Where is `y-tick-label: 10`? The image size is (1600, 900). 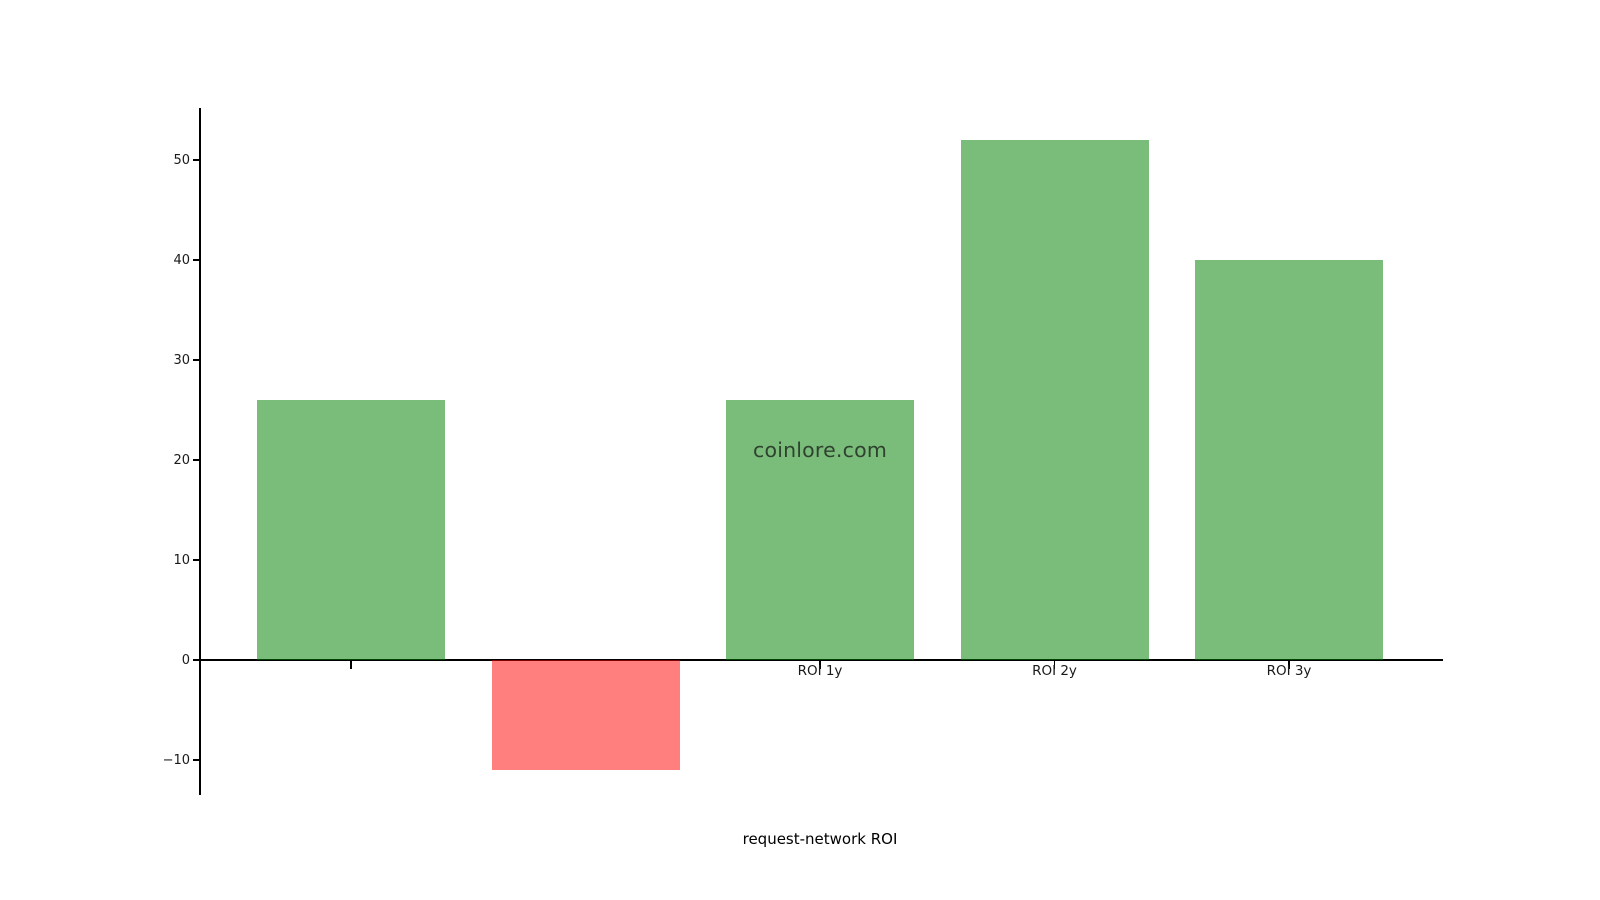 y-tick-label: 10 is located at coordinates (181, 560).